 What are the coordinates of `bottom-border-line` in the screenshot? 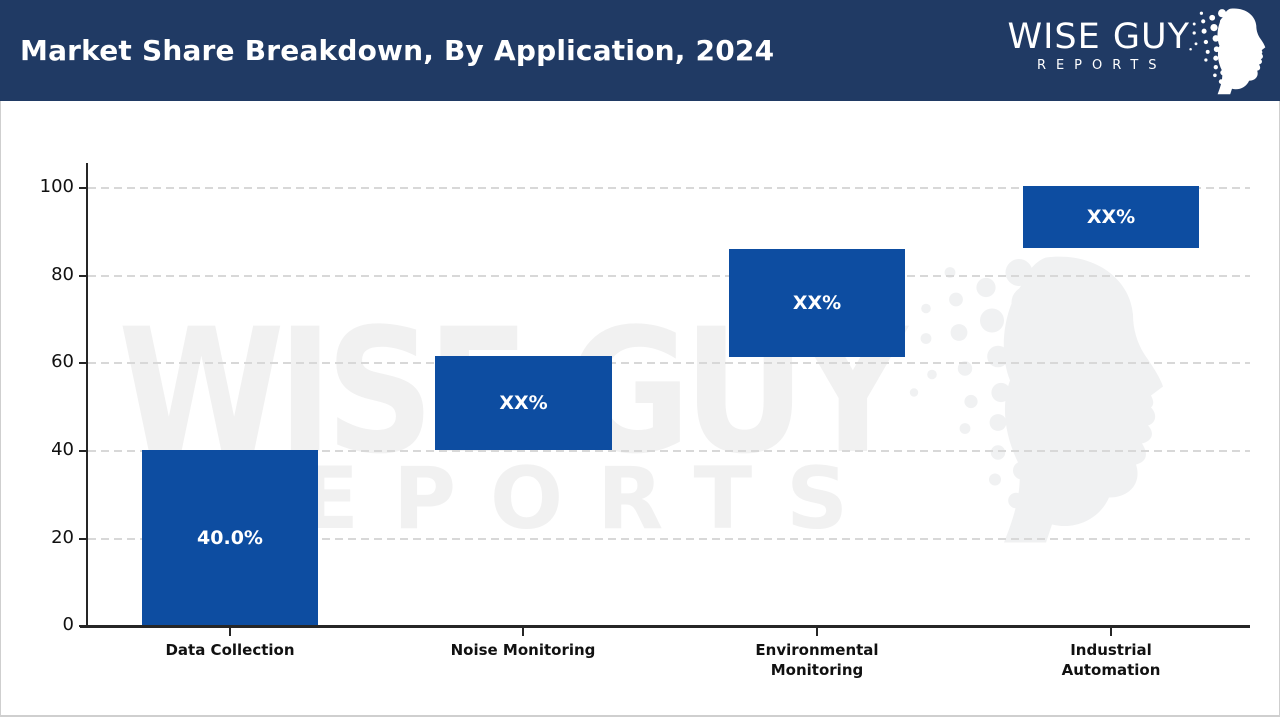 It's located at (640, 716).